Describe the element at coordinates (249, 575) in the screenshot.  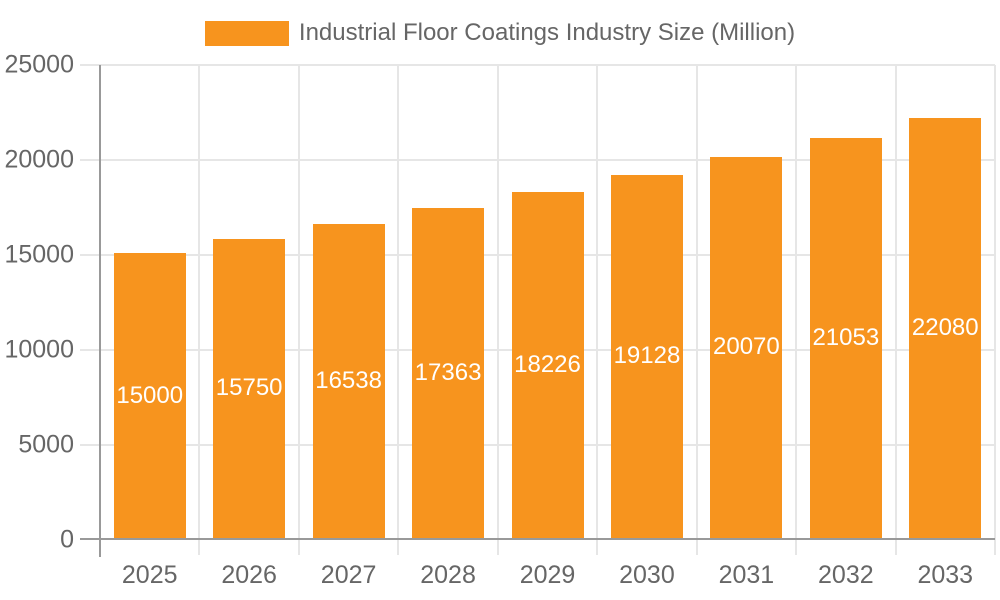
I see `x-tick-label: 2026` at that location.